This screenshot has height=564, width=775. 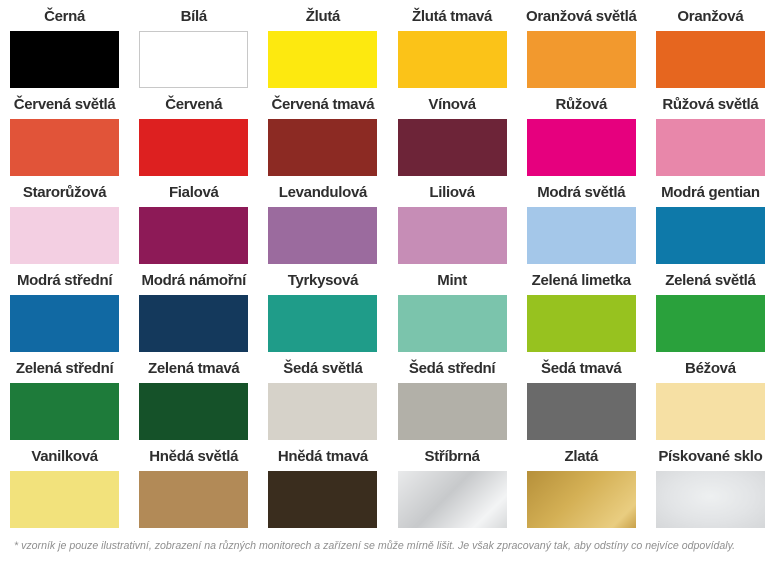 I want to click on swatch-label: Béžová, so click(x=710, y=368).